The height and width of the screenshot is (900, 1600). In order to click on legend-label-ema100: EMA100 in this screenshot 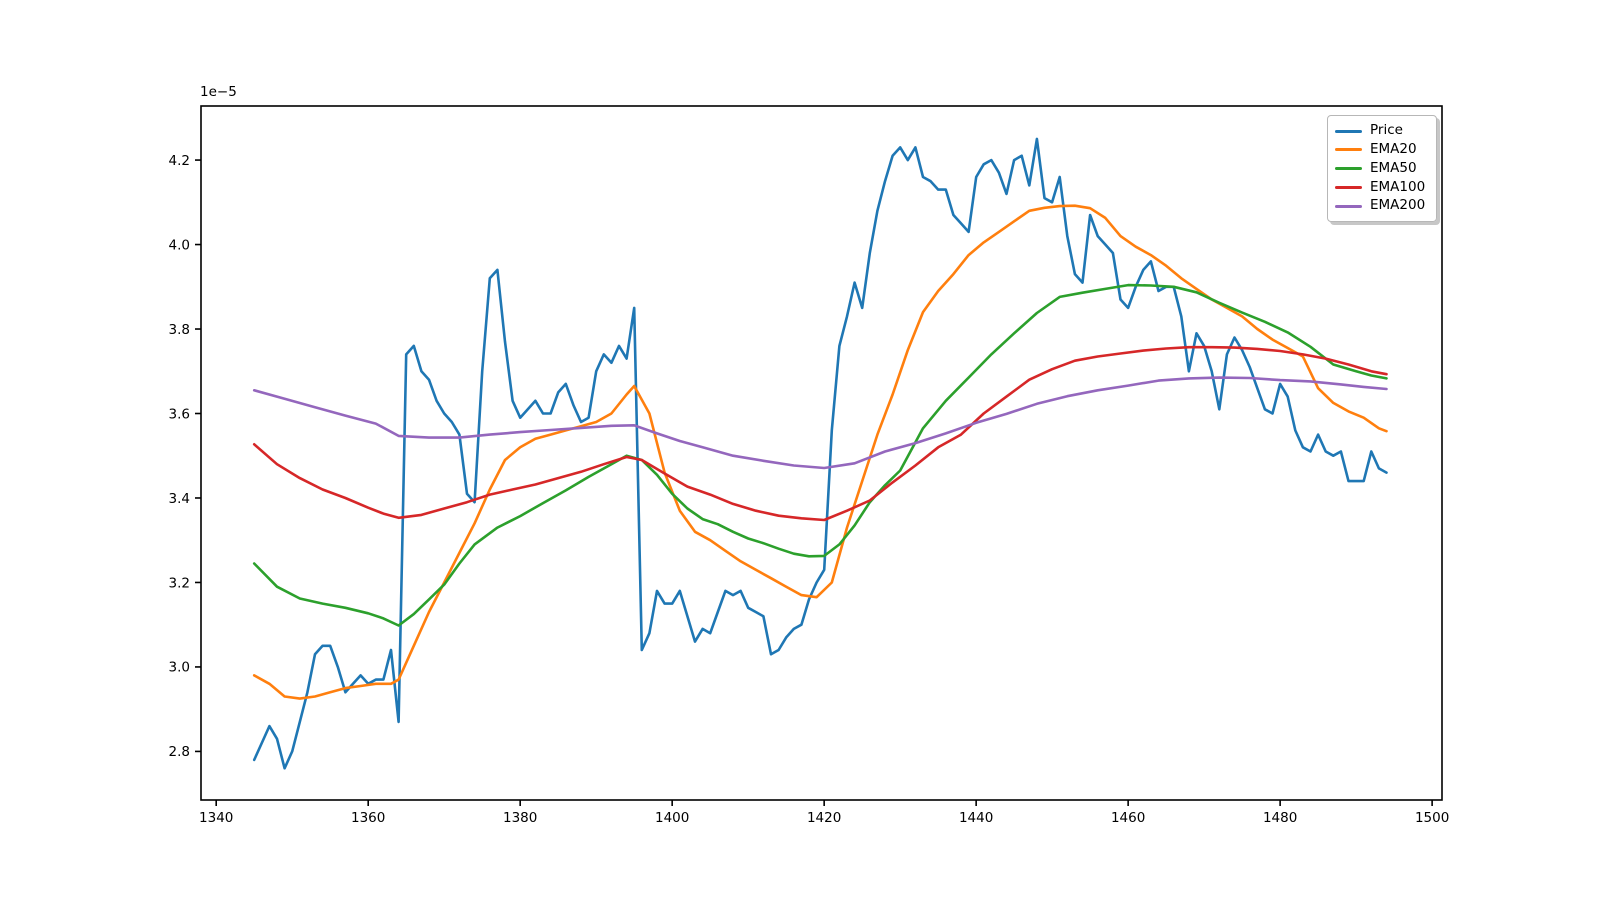, I will do `click(1398, 186)`.